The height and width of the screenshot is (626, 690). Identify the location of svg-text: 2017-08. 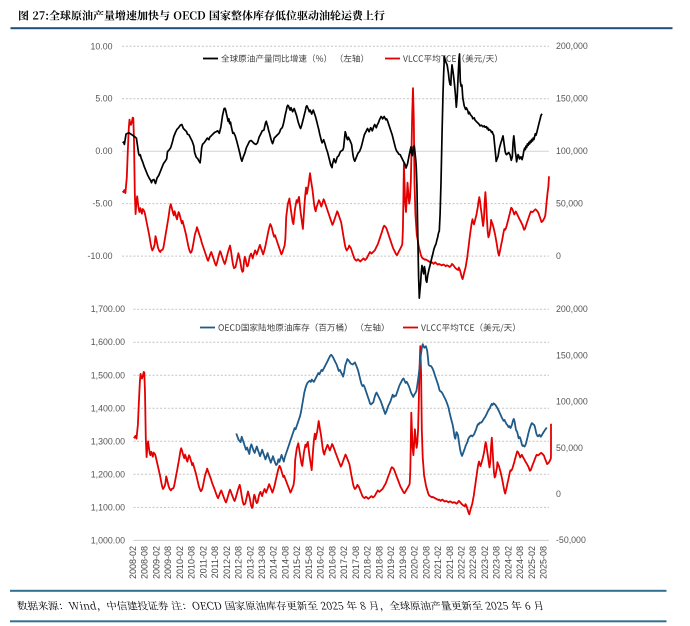
(356, 562).